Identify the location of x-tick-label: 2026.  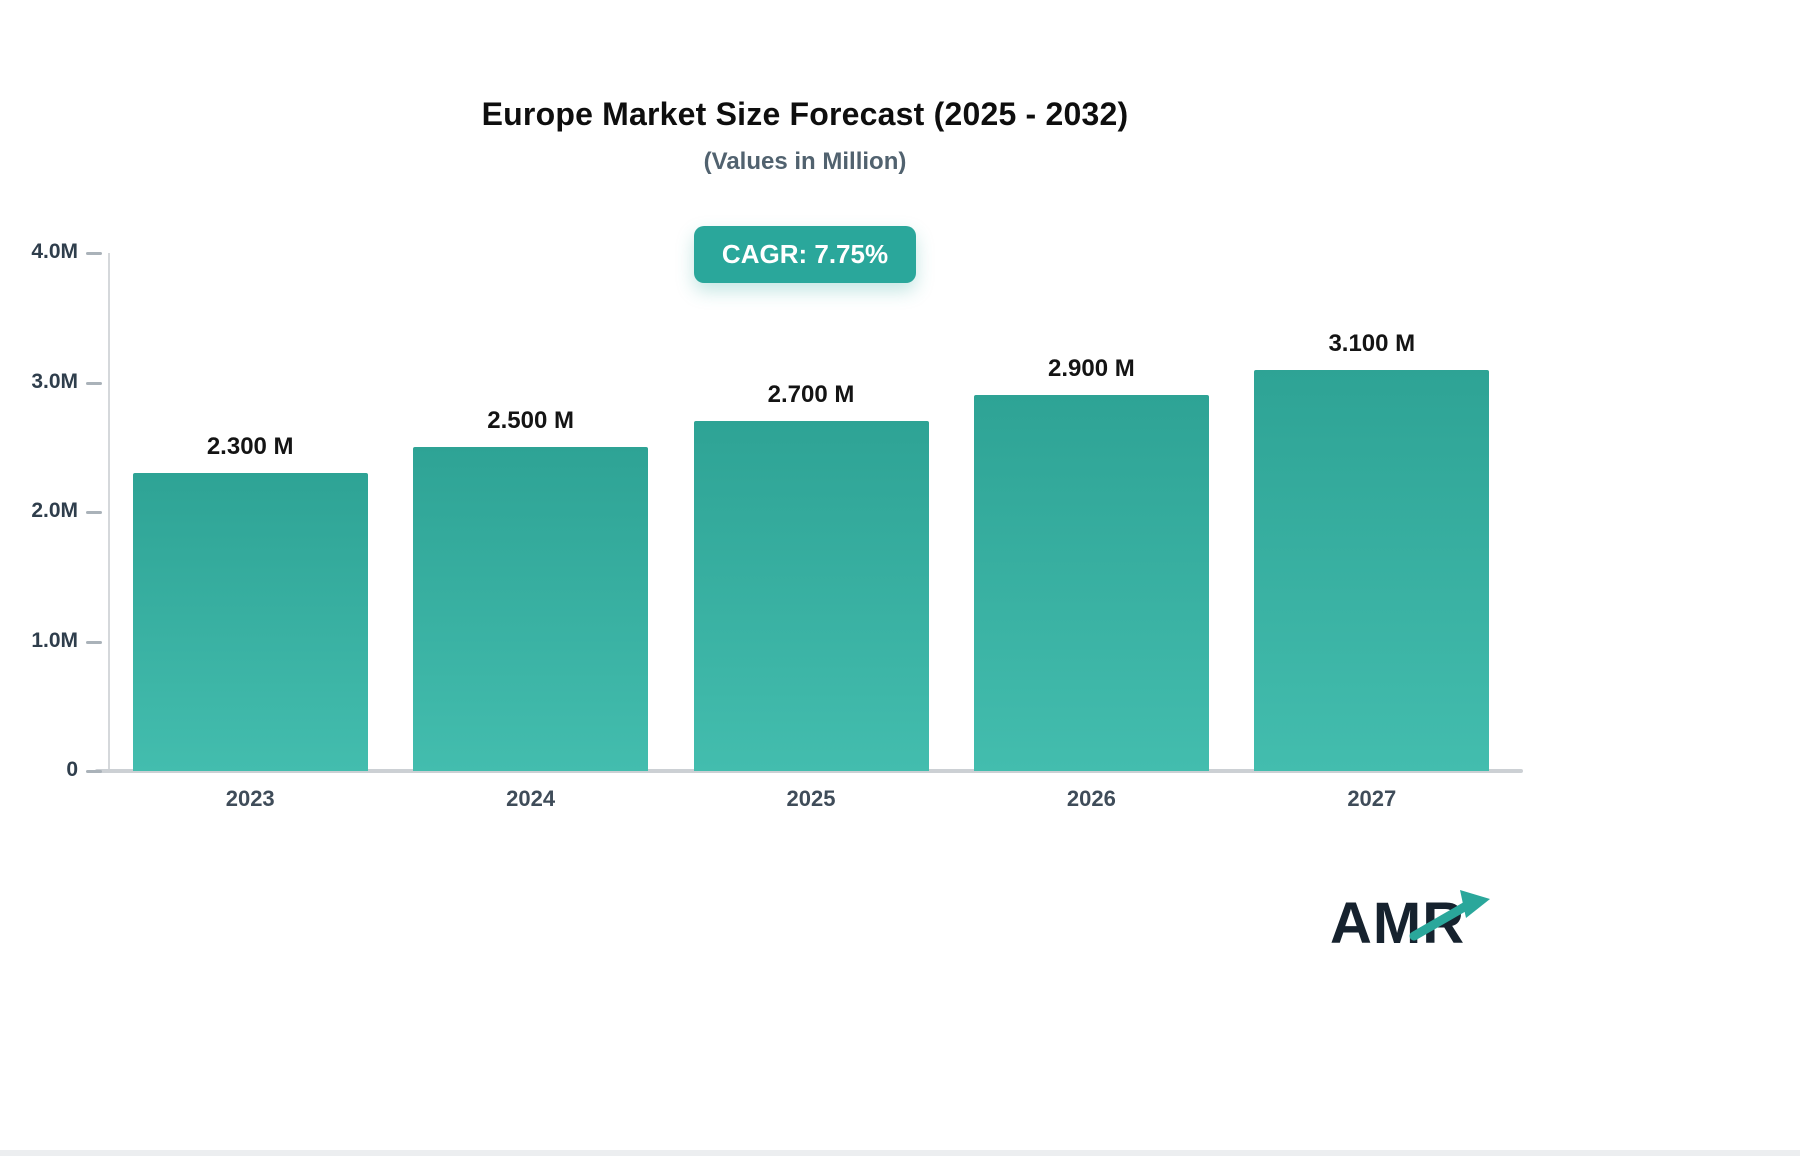
(1091, 798).